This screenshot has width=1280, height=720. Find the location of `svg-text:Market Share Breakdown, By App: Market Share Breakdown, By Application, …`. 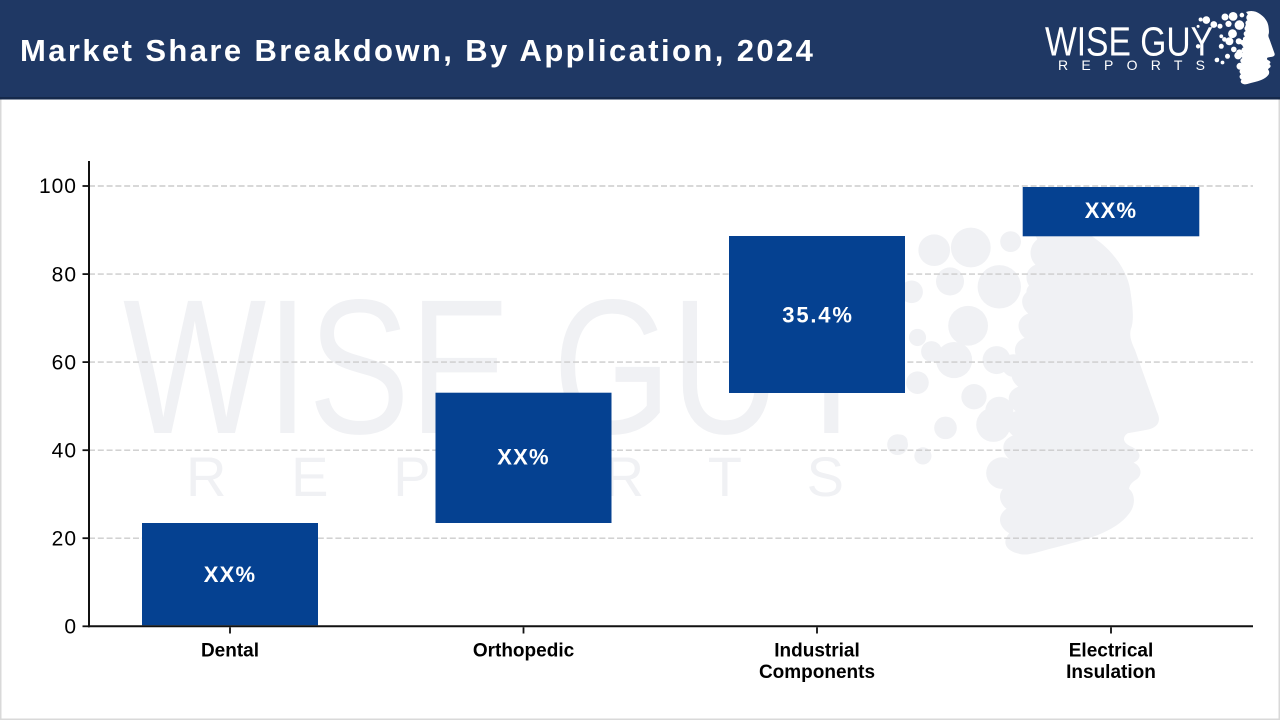

svg-text:Market Share Breakdown, By App: Market Share Breakdown, By Application, … is located at coordinates (417, 50).